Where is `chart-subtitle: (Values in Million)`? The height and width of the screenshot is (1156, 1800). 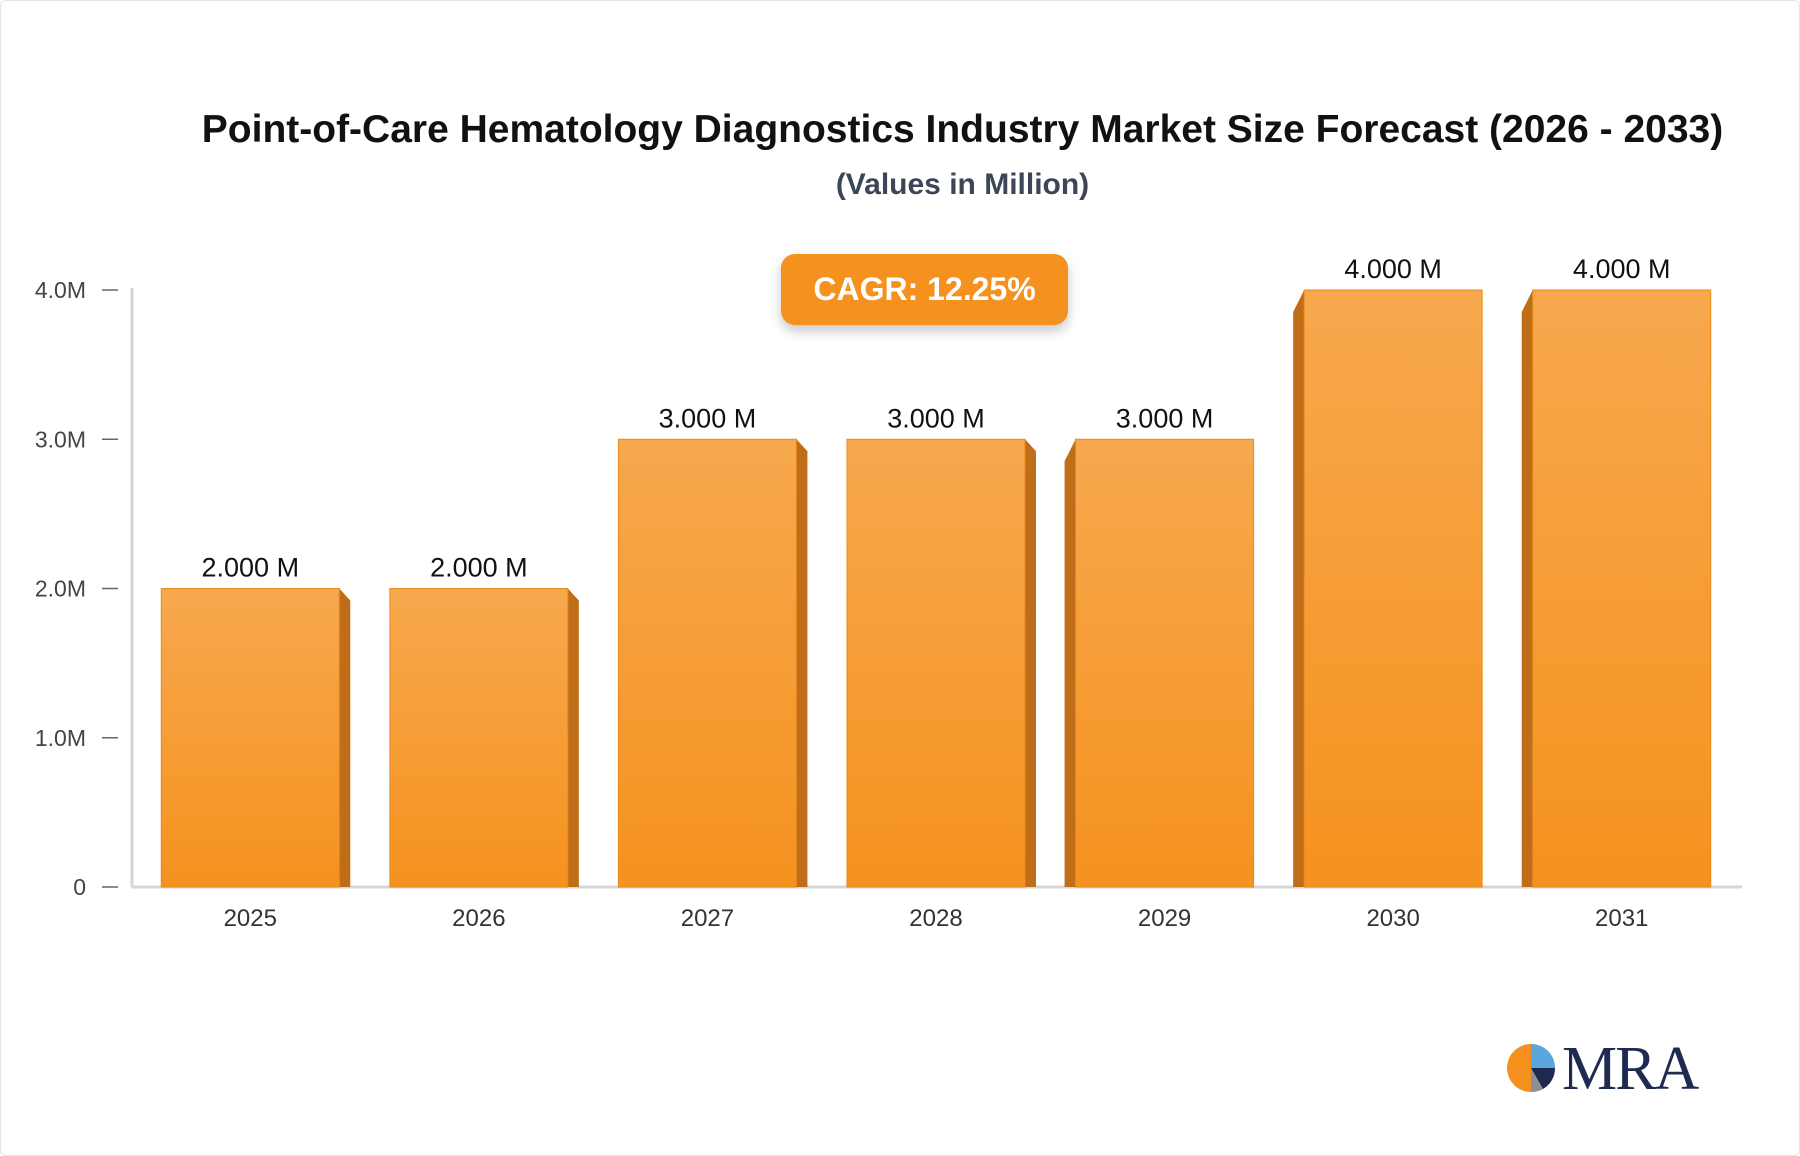
chart-subtitle: (Values in Million) is located at coordinates (962, 184).